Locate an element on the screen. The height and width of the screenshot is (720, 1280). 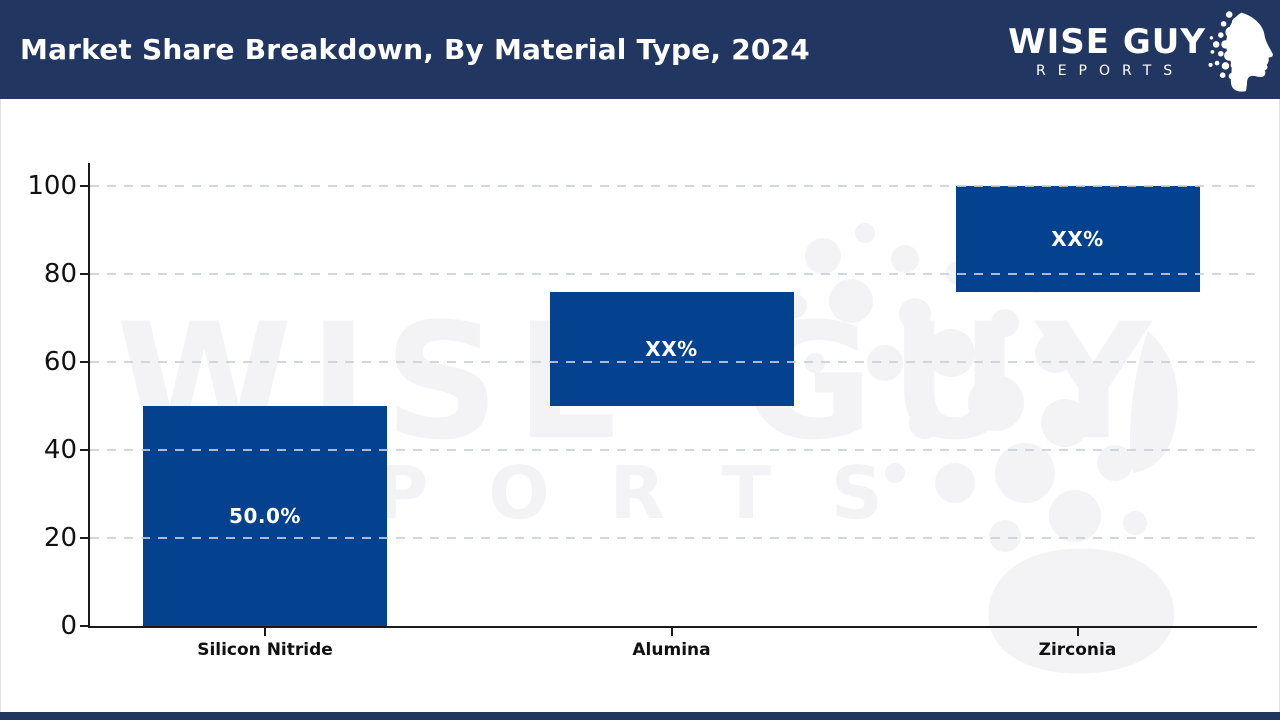
wiseguy-logo: WISE GUY REPORTS is located at coordinates (1141, 50).